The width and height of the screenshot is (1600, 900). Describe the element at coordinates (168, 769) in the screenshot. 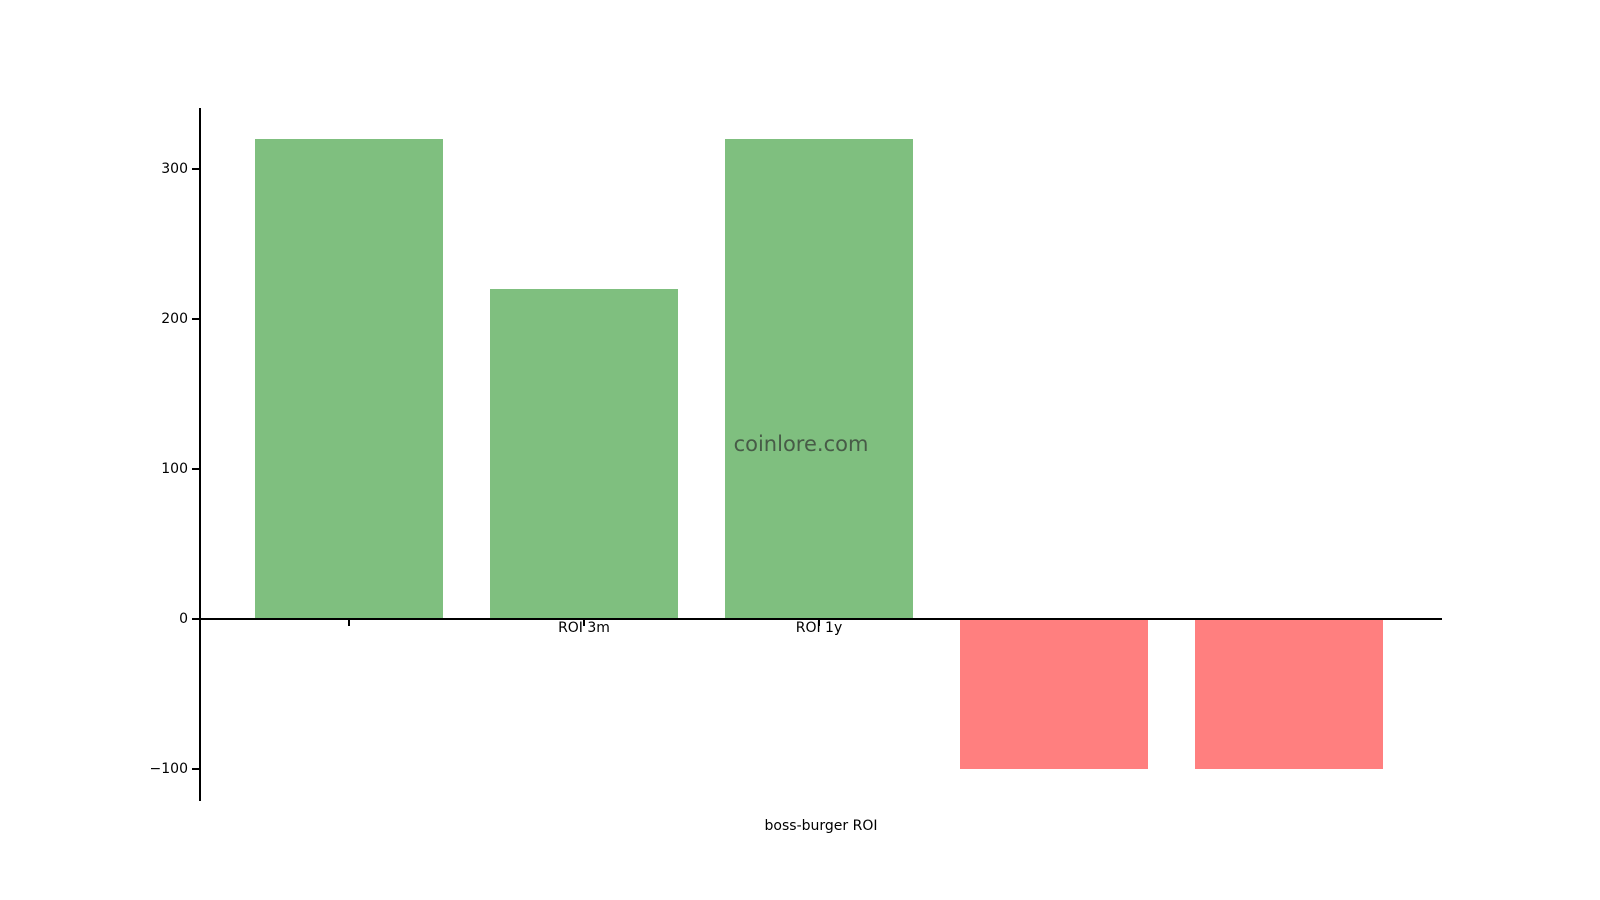

I see `y-tick-label: −100` at that location.